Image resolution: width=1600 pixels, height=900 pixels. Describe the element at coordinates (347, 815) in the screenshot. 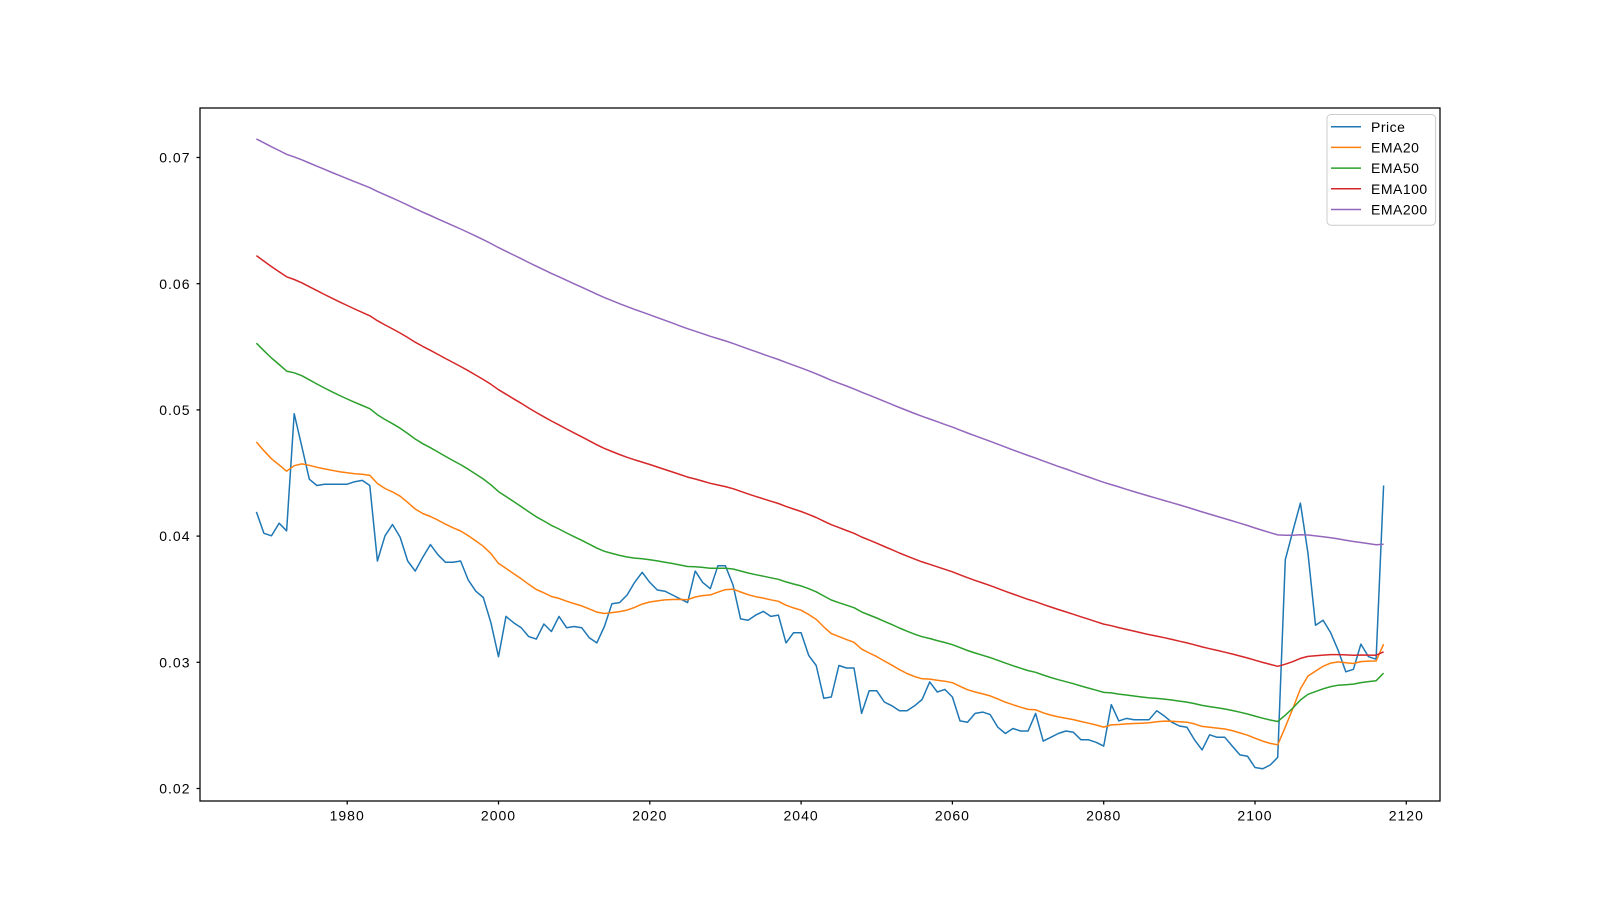

I see `svg-text: 1980` at that location.